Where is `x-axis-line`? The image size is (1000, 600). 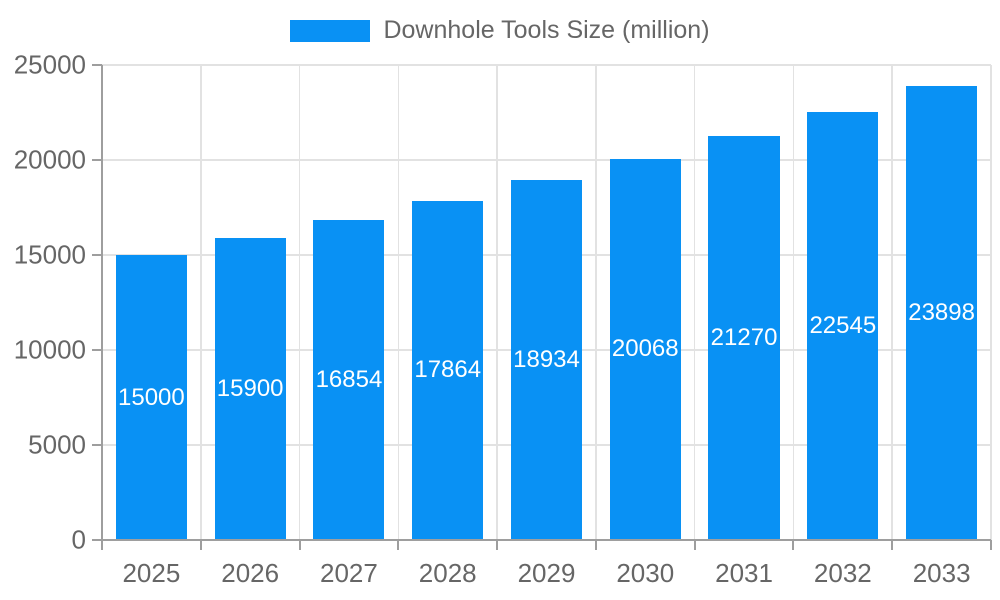
x-axis-line is located at coordinates (541, 540).